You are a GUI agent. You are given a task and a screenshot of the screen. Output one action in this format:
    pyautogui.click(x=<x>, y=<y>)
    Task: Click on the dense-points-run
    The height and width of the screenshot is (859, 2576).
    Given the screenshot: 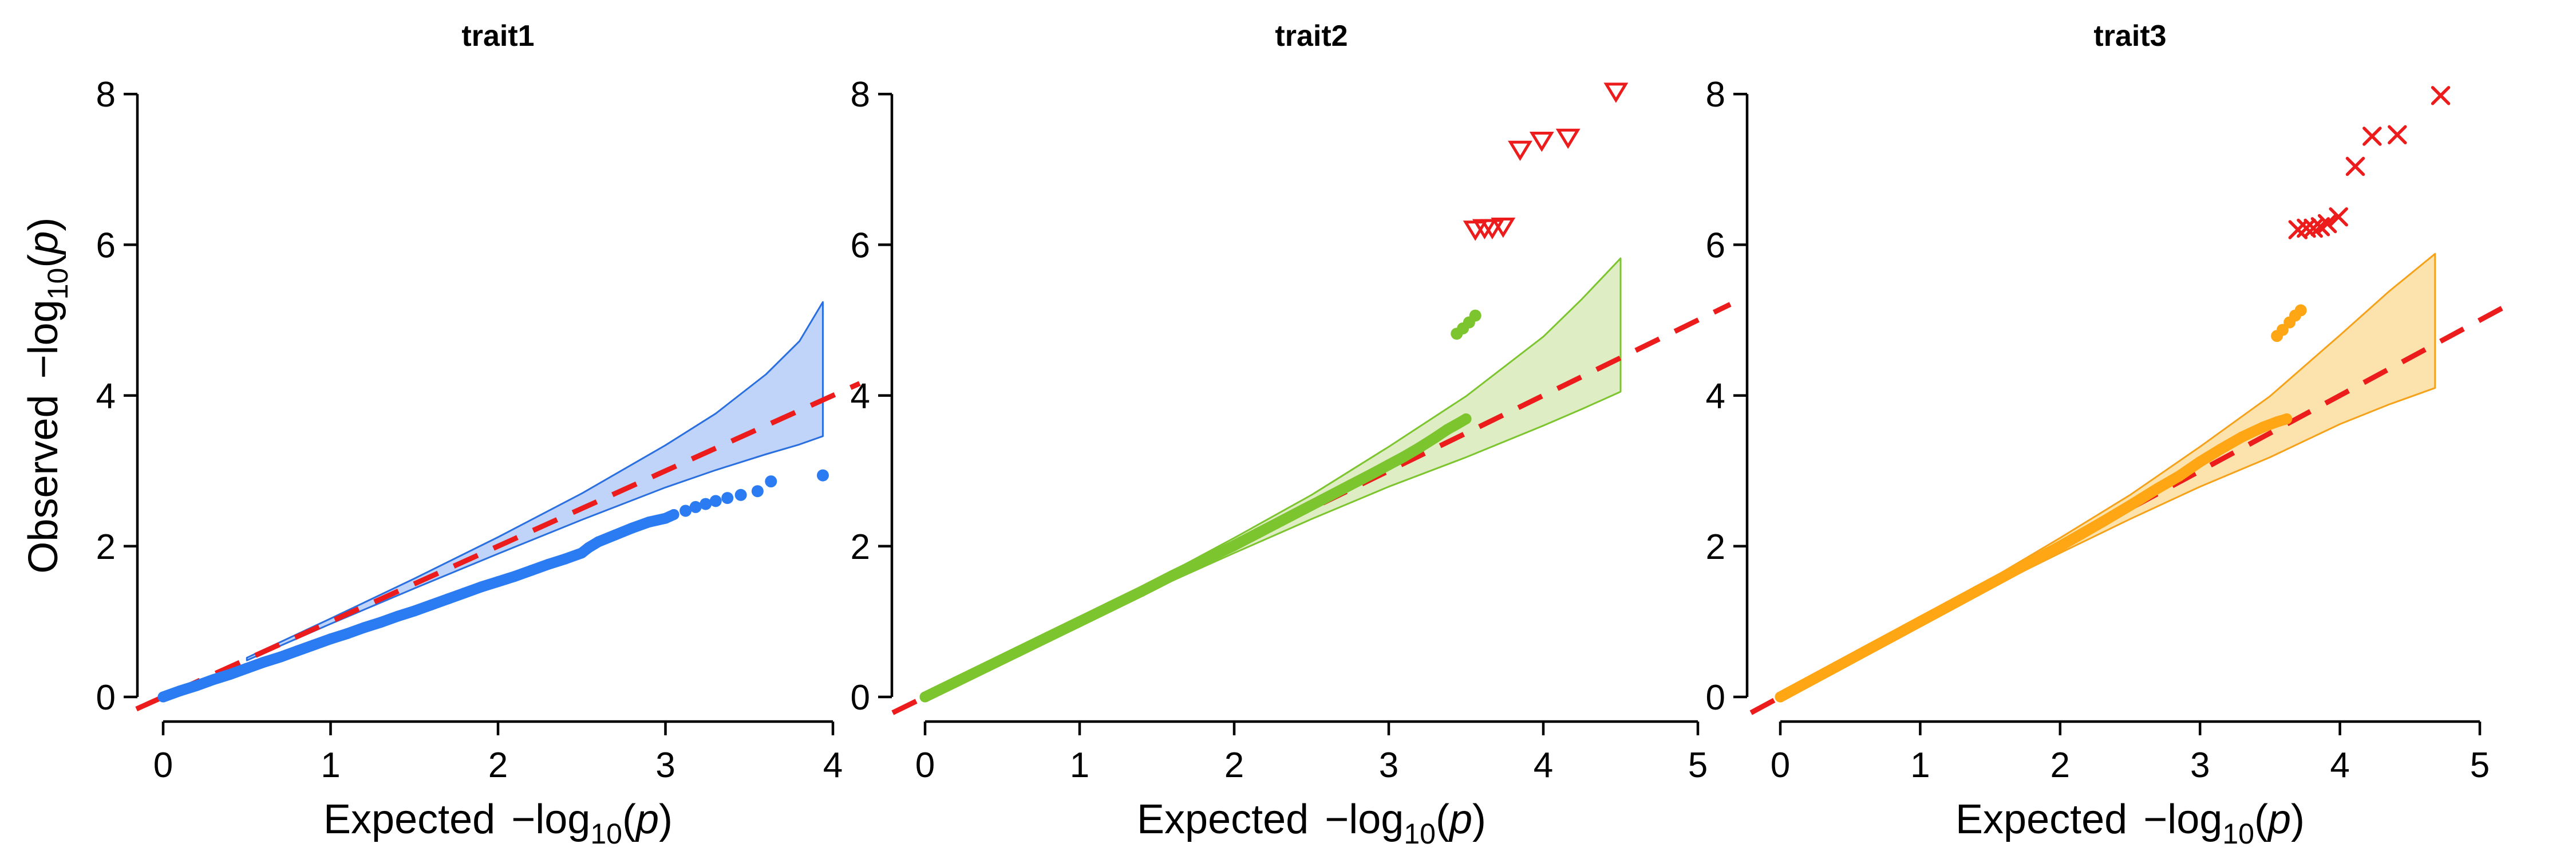 What is the action you would take?
    pyautogui.click(x=2034, y=558)
    